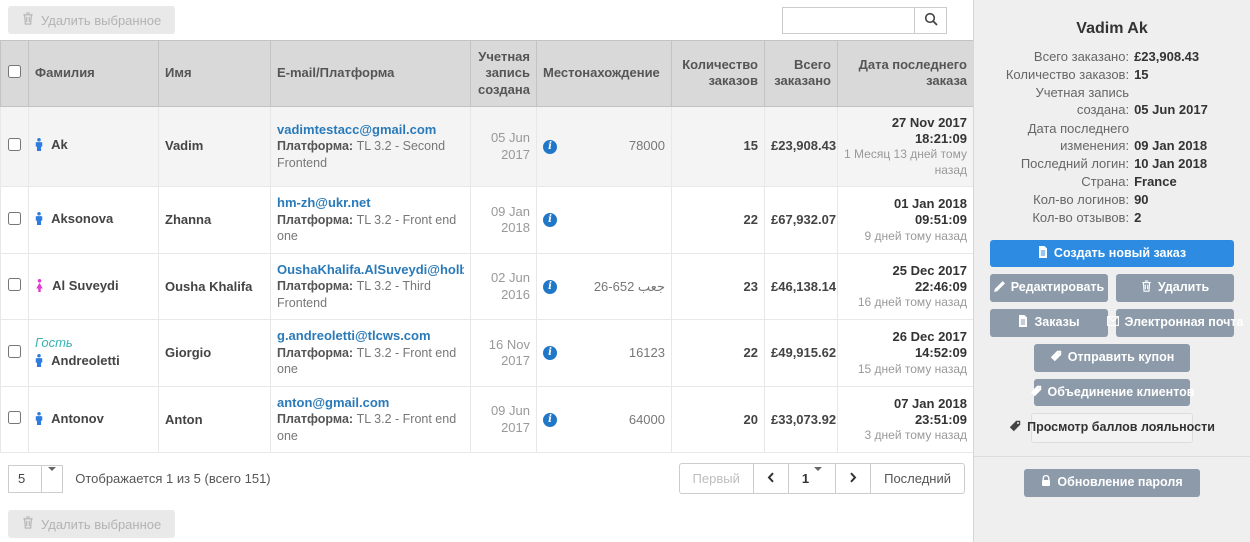 This screenshot has height=542, width=1250. I want to click on cell-last-order: 07 Jan 2018 23:51:09 3 дней тому назад, so click(905, 419).